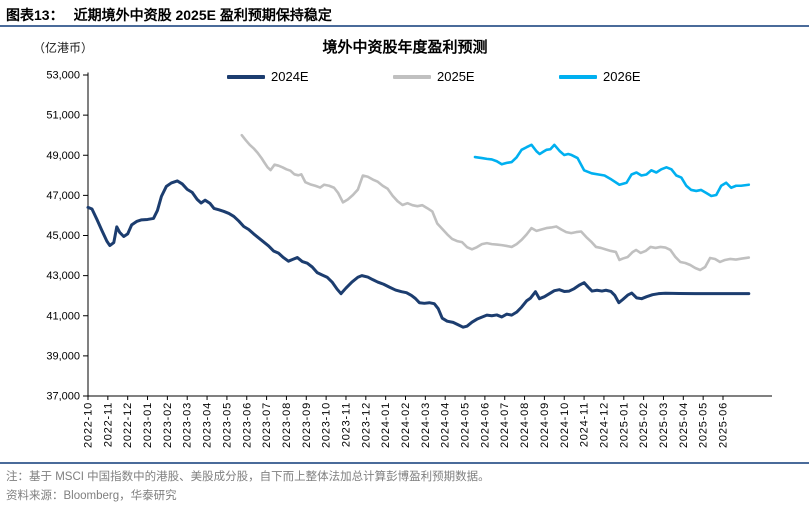  What do you see at coordinates (405, 47) in the screenshot?
I see `chart-title: 境外中资股年度盈利预测` at bounding box center [405, 47].